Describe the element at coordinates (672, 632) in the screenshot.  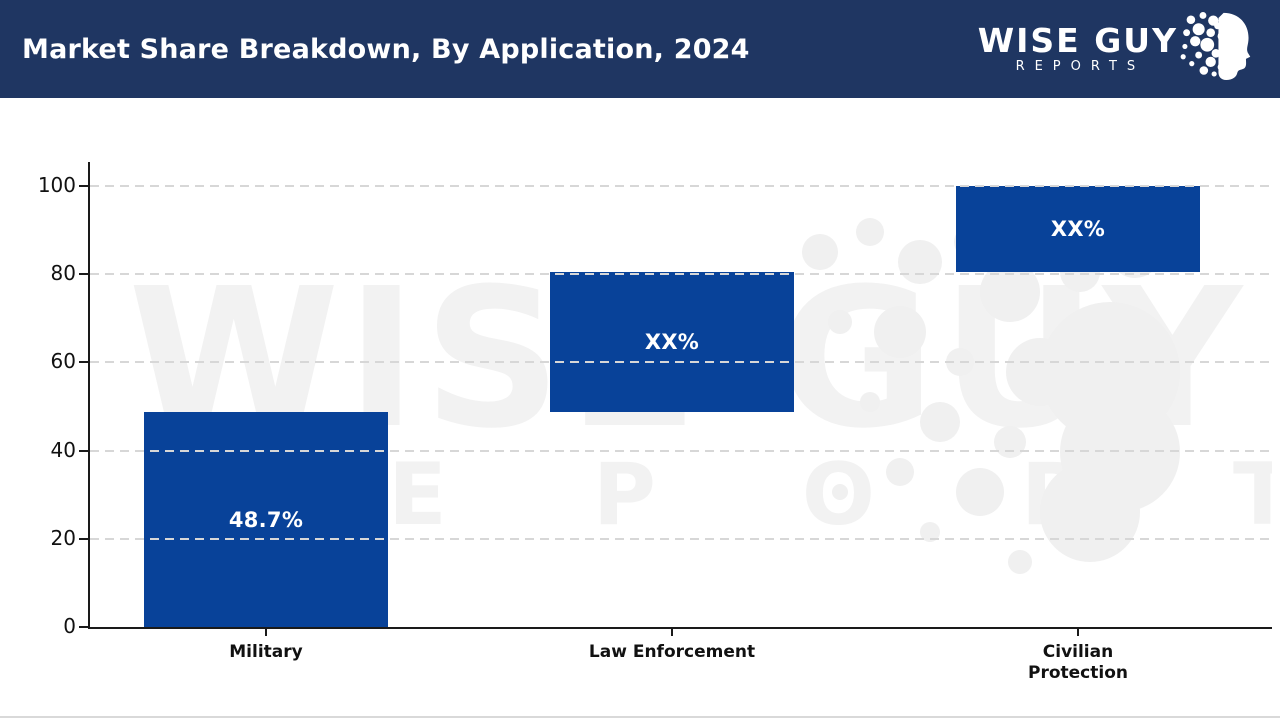
I see `x-tick-mark-law-enforcement` at that location.